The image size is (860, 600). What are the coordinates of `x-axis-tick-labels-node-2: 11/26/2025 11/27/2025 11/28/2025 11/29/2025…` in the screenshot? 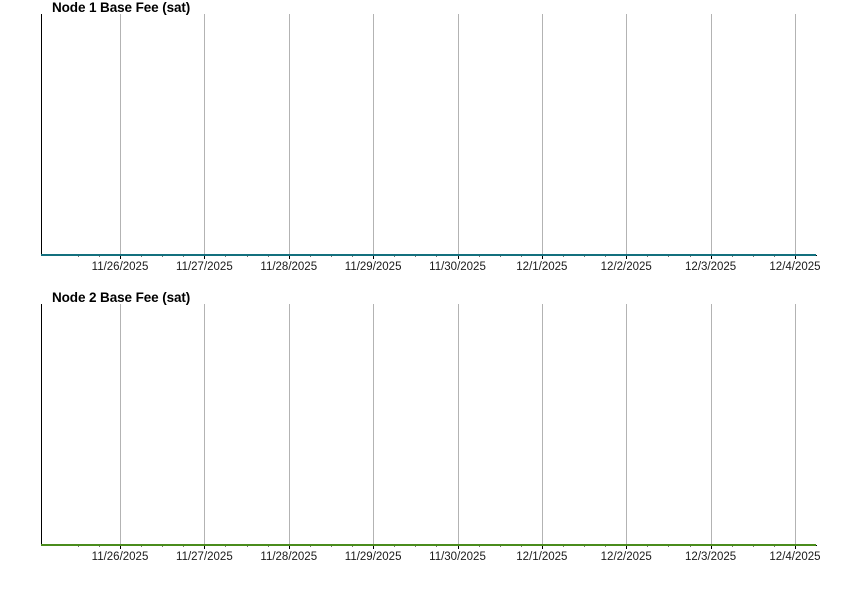 It's located at (430, 559).